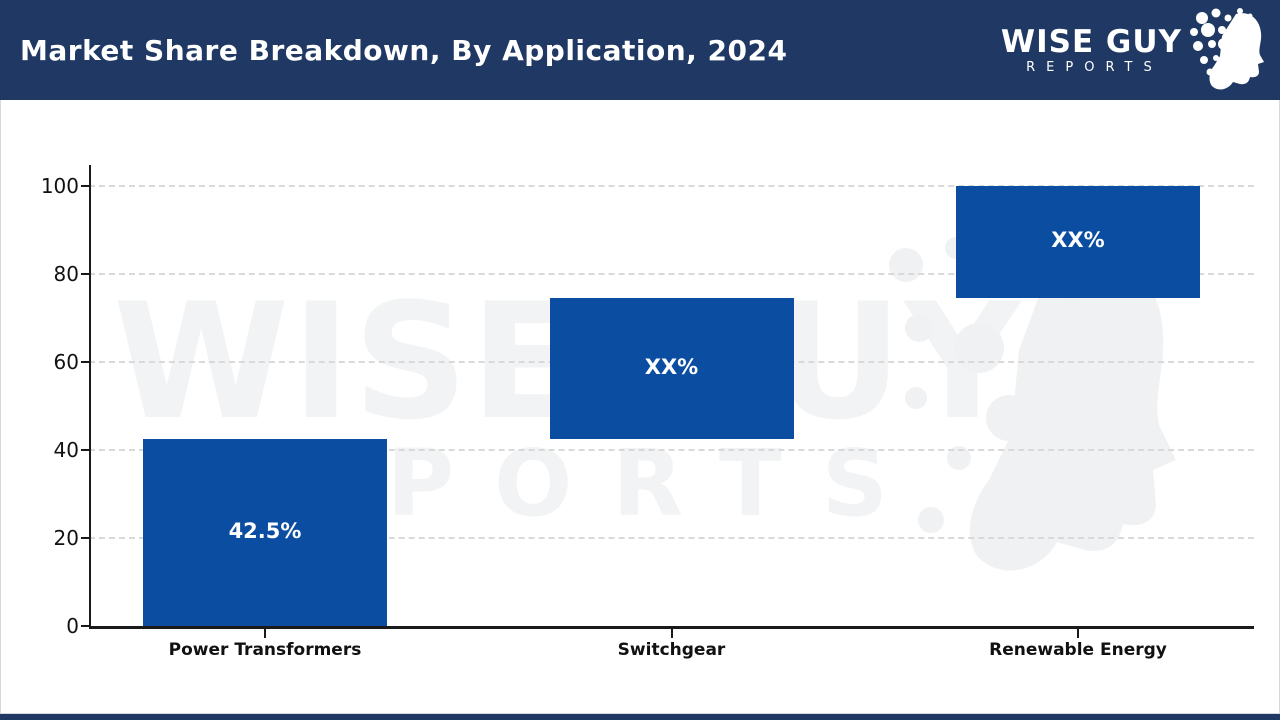 Image resolution: width=1280 pixels, height=720 pixels. What do you see at coordinates (66, 450) in the screenshot?
I see `y-tick-label-40: 40` at bounding box center [66, 450].